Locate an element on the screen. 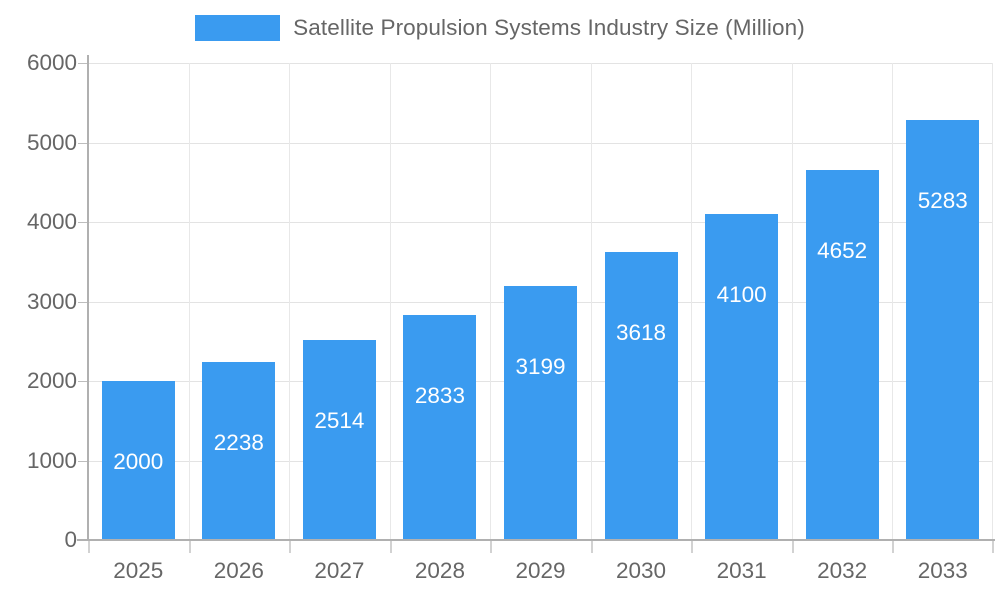  y-tick-label: 5000 is located at coordinates (51, 142).